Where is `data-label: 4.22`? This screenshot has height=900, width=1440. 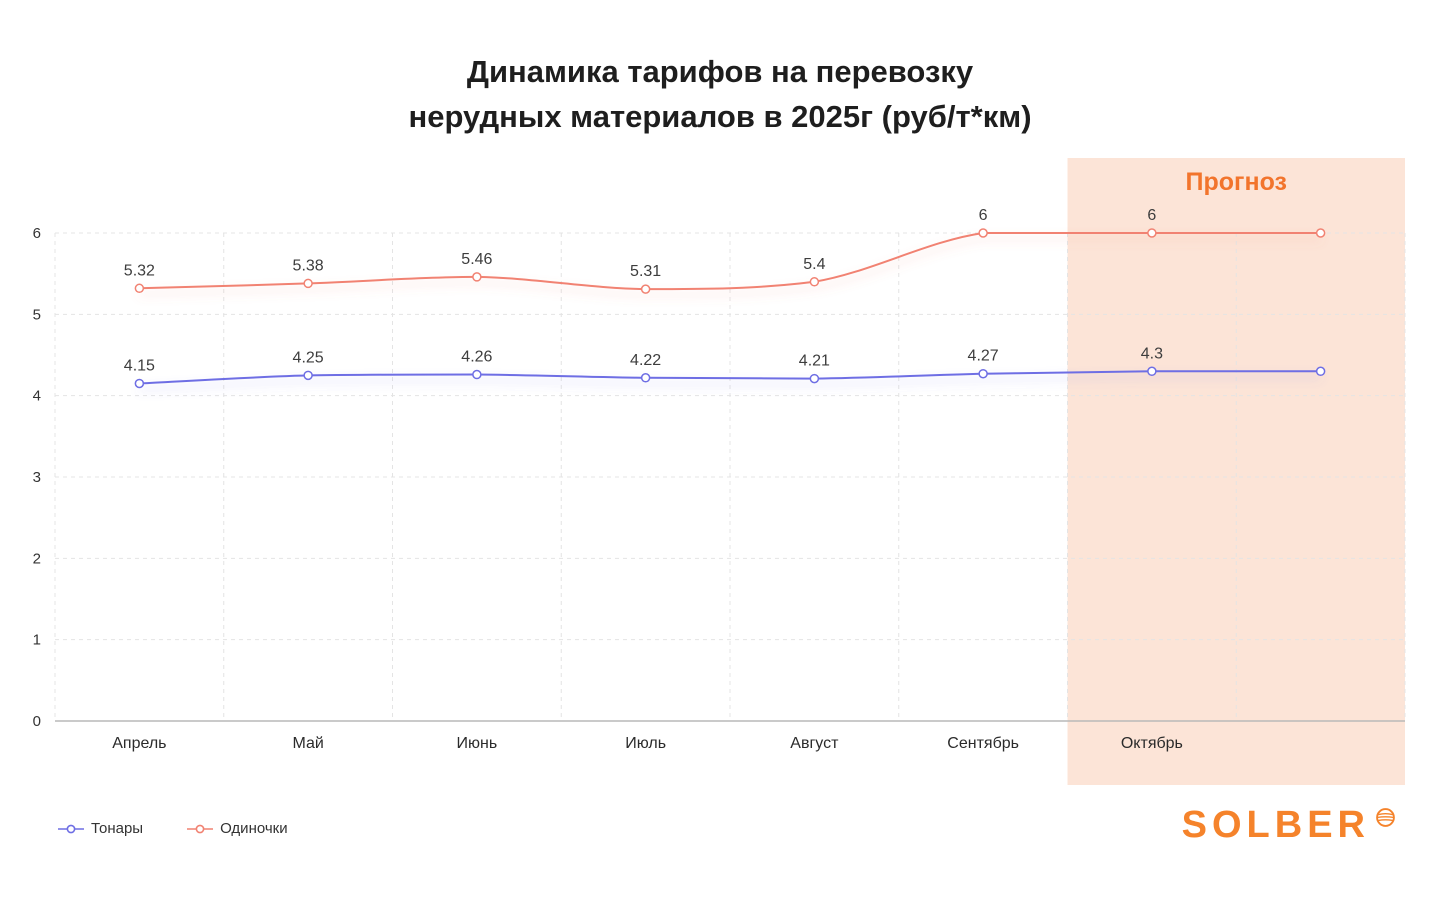 data-label: 4.22 is located at coordinates (645, 360).